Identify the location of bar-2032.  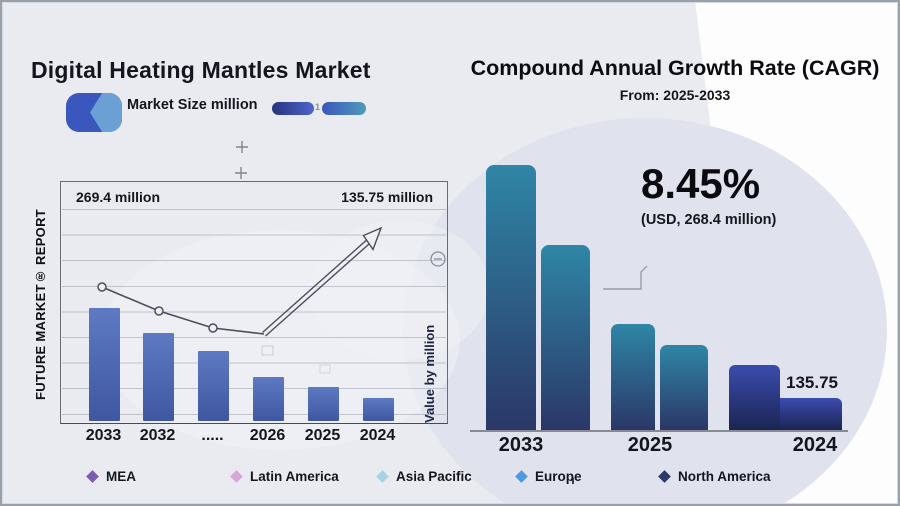
(158, 377).